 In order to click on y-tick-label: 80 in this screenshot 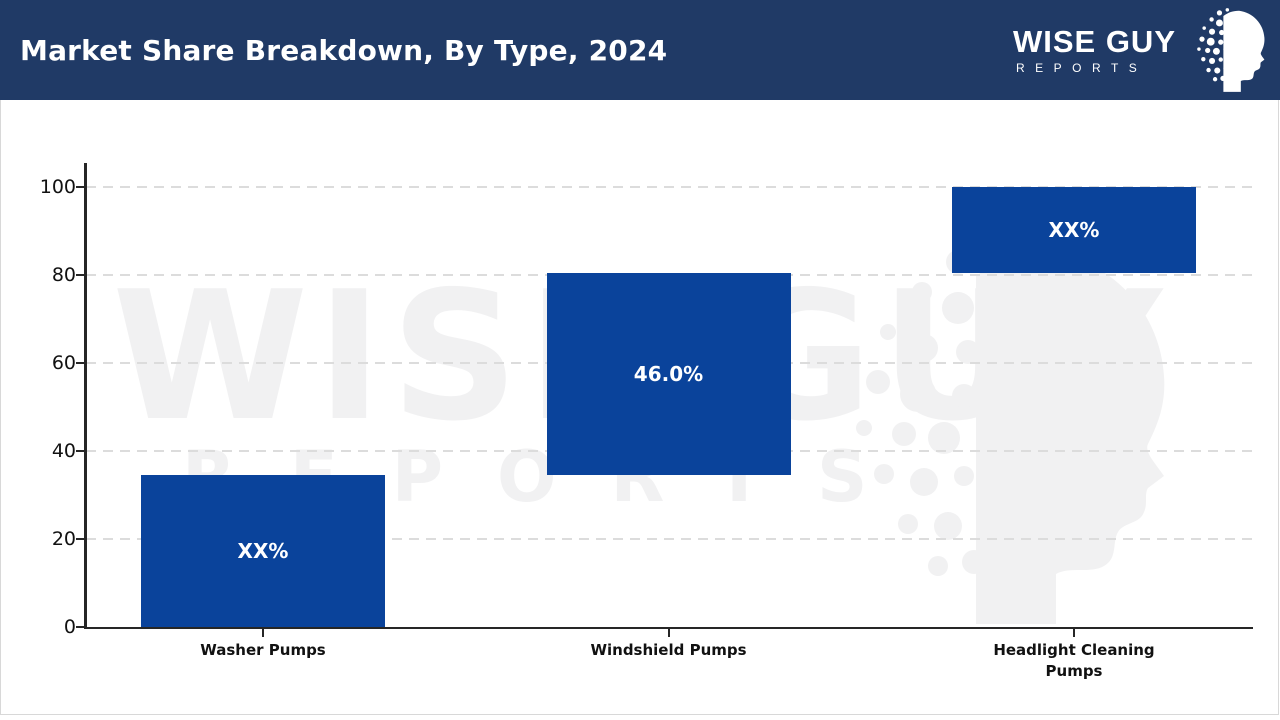, I will do `click(63, 275)`.